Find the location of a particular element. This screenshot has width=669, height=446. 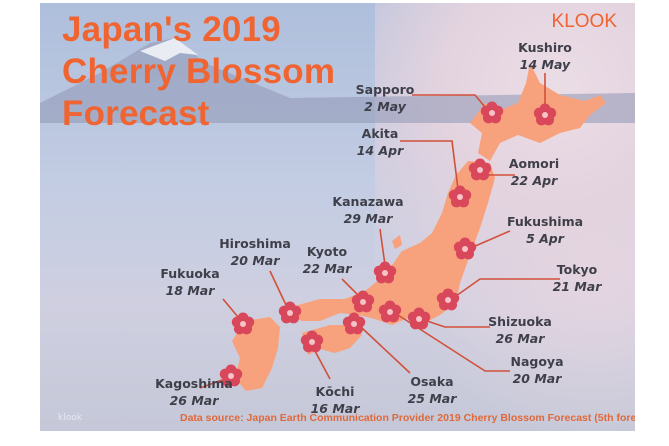

city-label: Fukushima 5 Apr is located at coordinates (545, 230).